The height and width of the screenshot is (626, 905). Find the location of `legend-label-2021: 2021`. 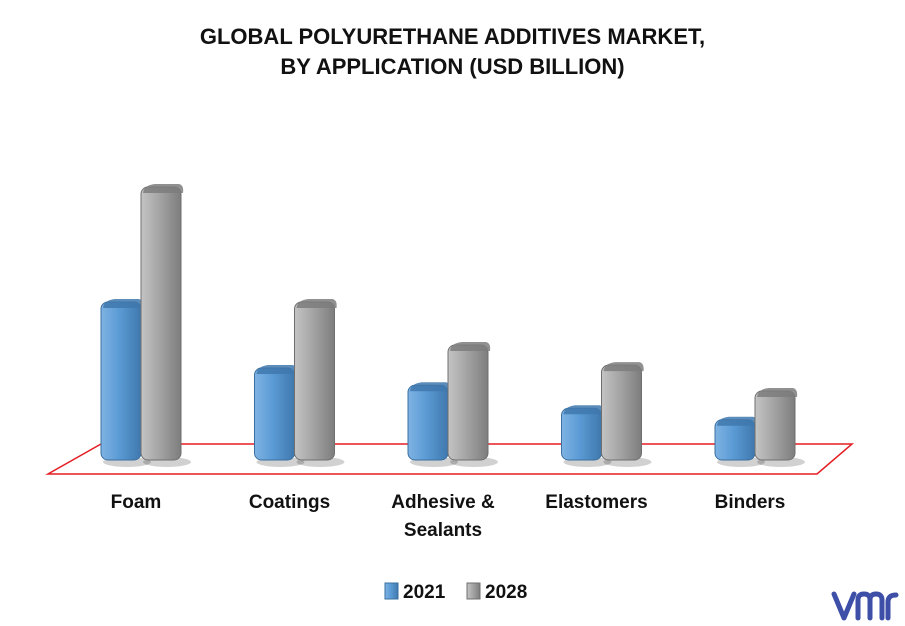

legend-label-2021: 2021 is located at coordinates (424, 592).